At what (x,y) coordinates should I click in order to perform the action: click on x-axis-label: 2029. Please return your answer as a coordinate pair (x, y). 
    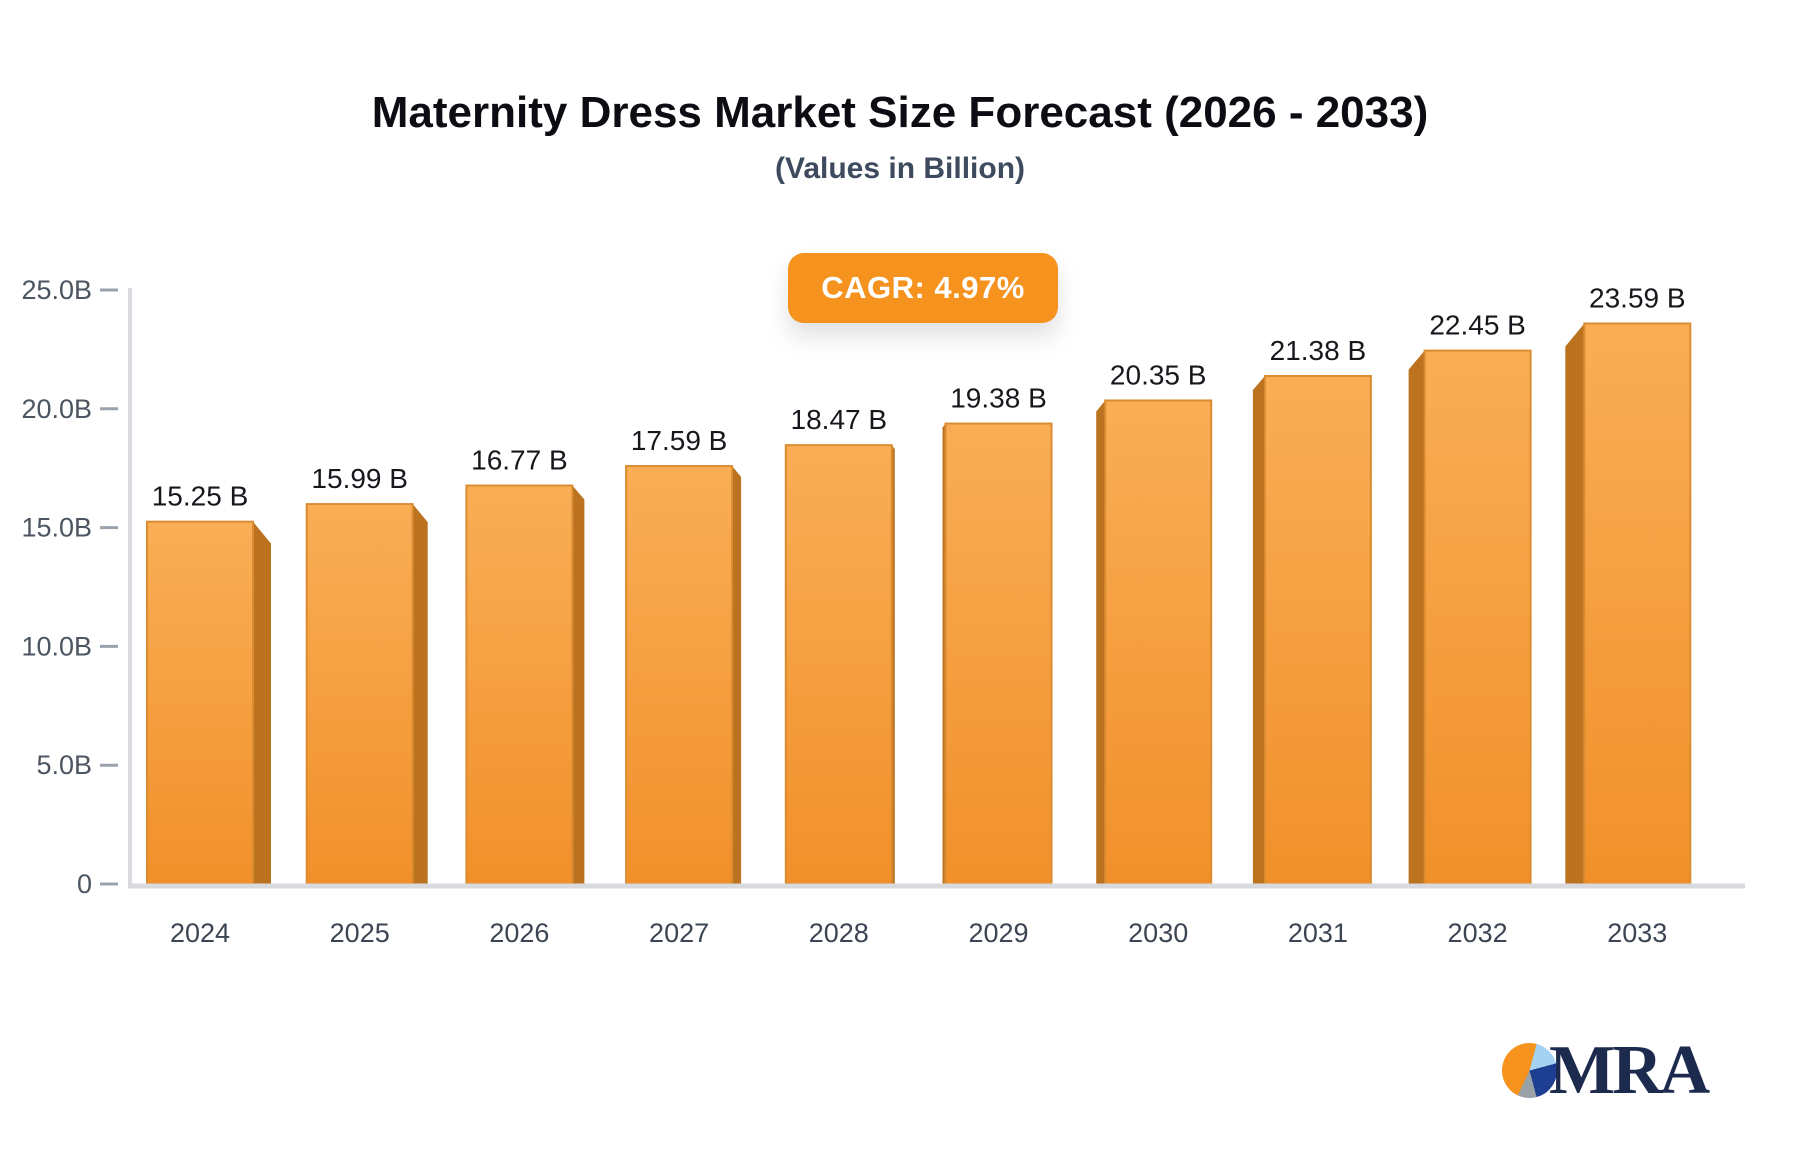
    Looking at the image, I should click on (998, 933).